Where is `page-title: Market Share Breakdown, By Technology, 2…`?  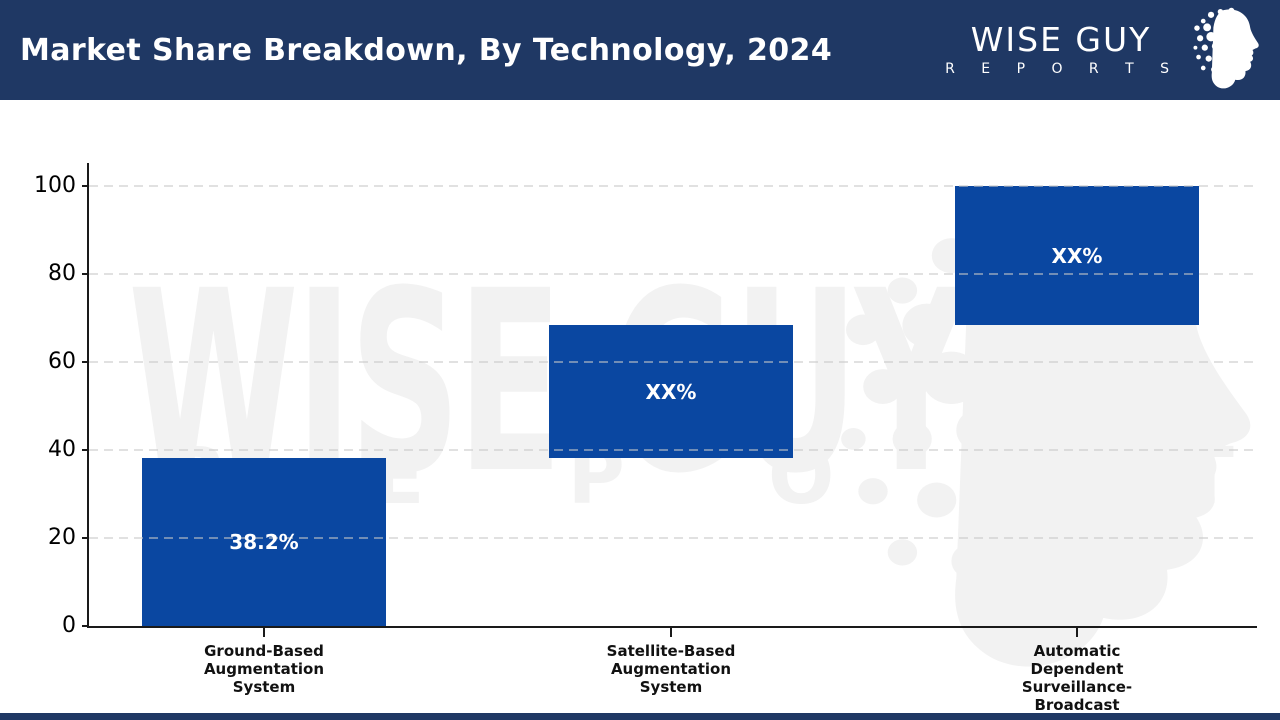 page-title: Market Share Breakdown, By Technology, 2… is located at coordinates (426, 50).